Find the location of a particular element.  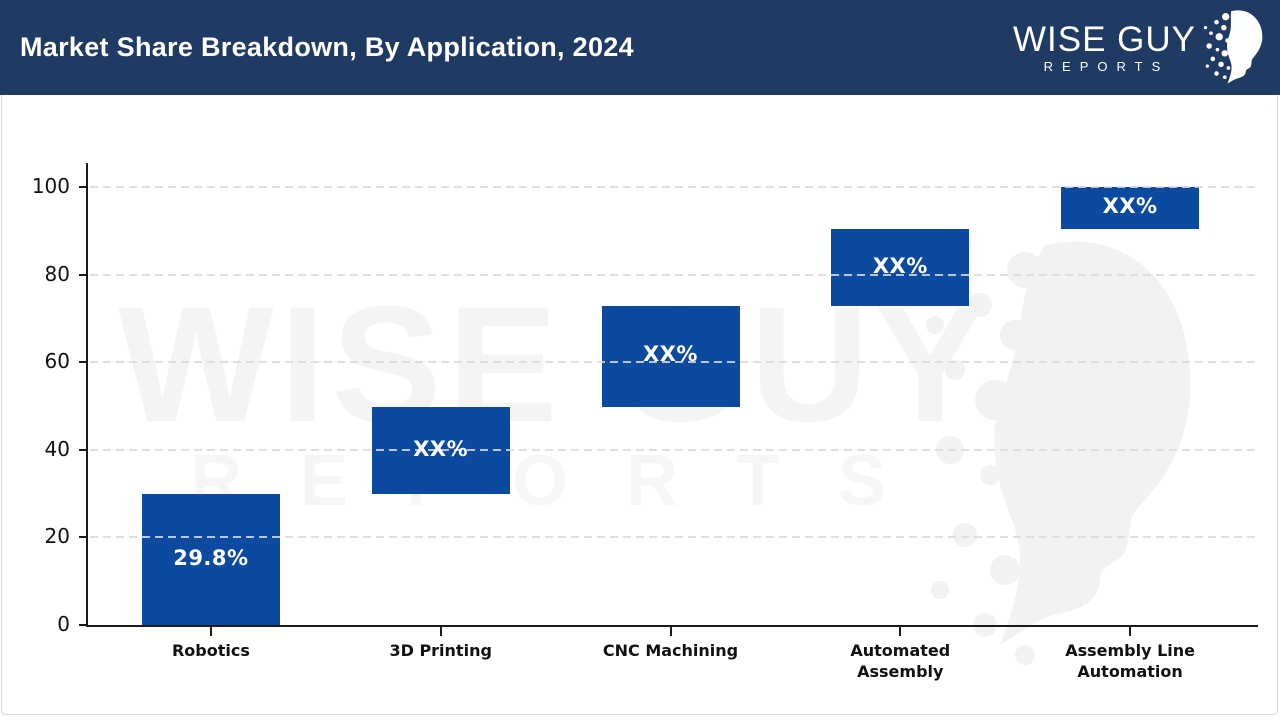

y-tick-label: 60 is located at coordinates (57, 361).